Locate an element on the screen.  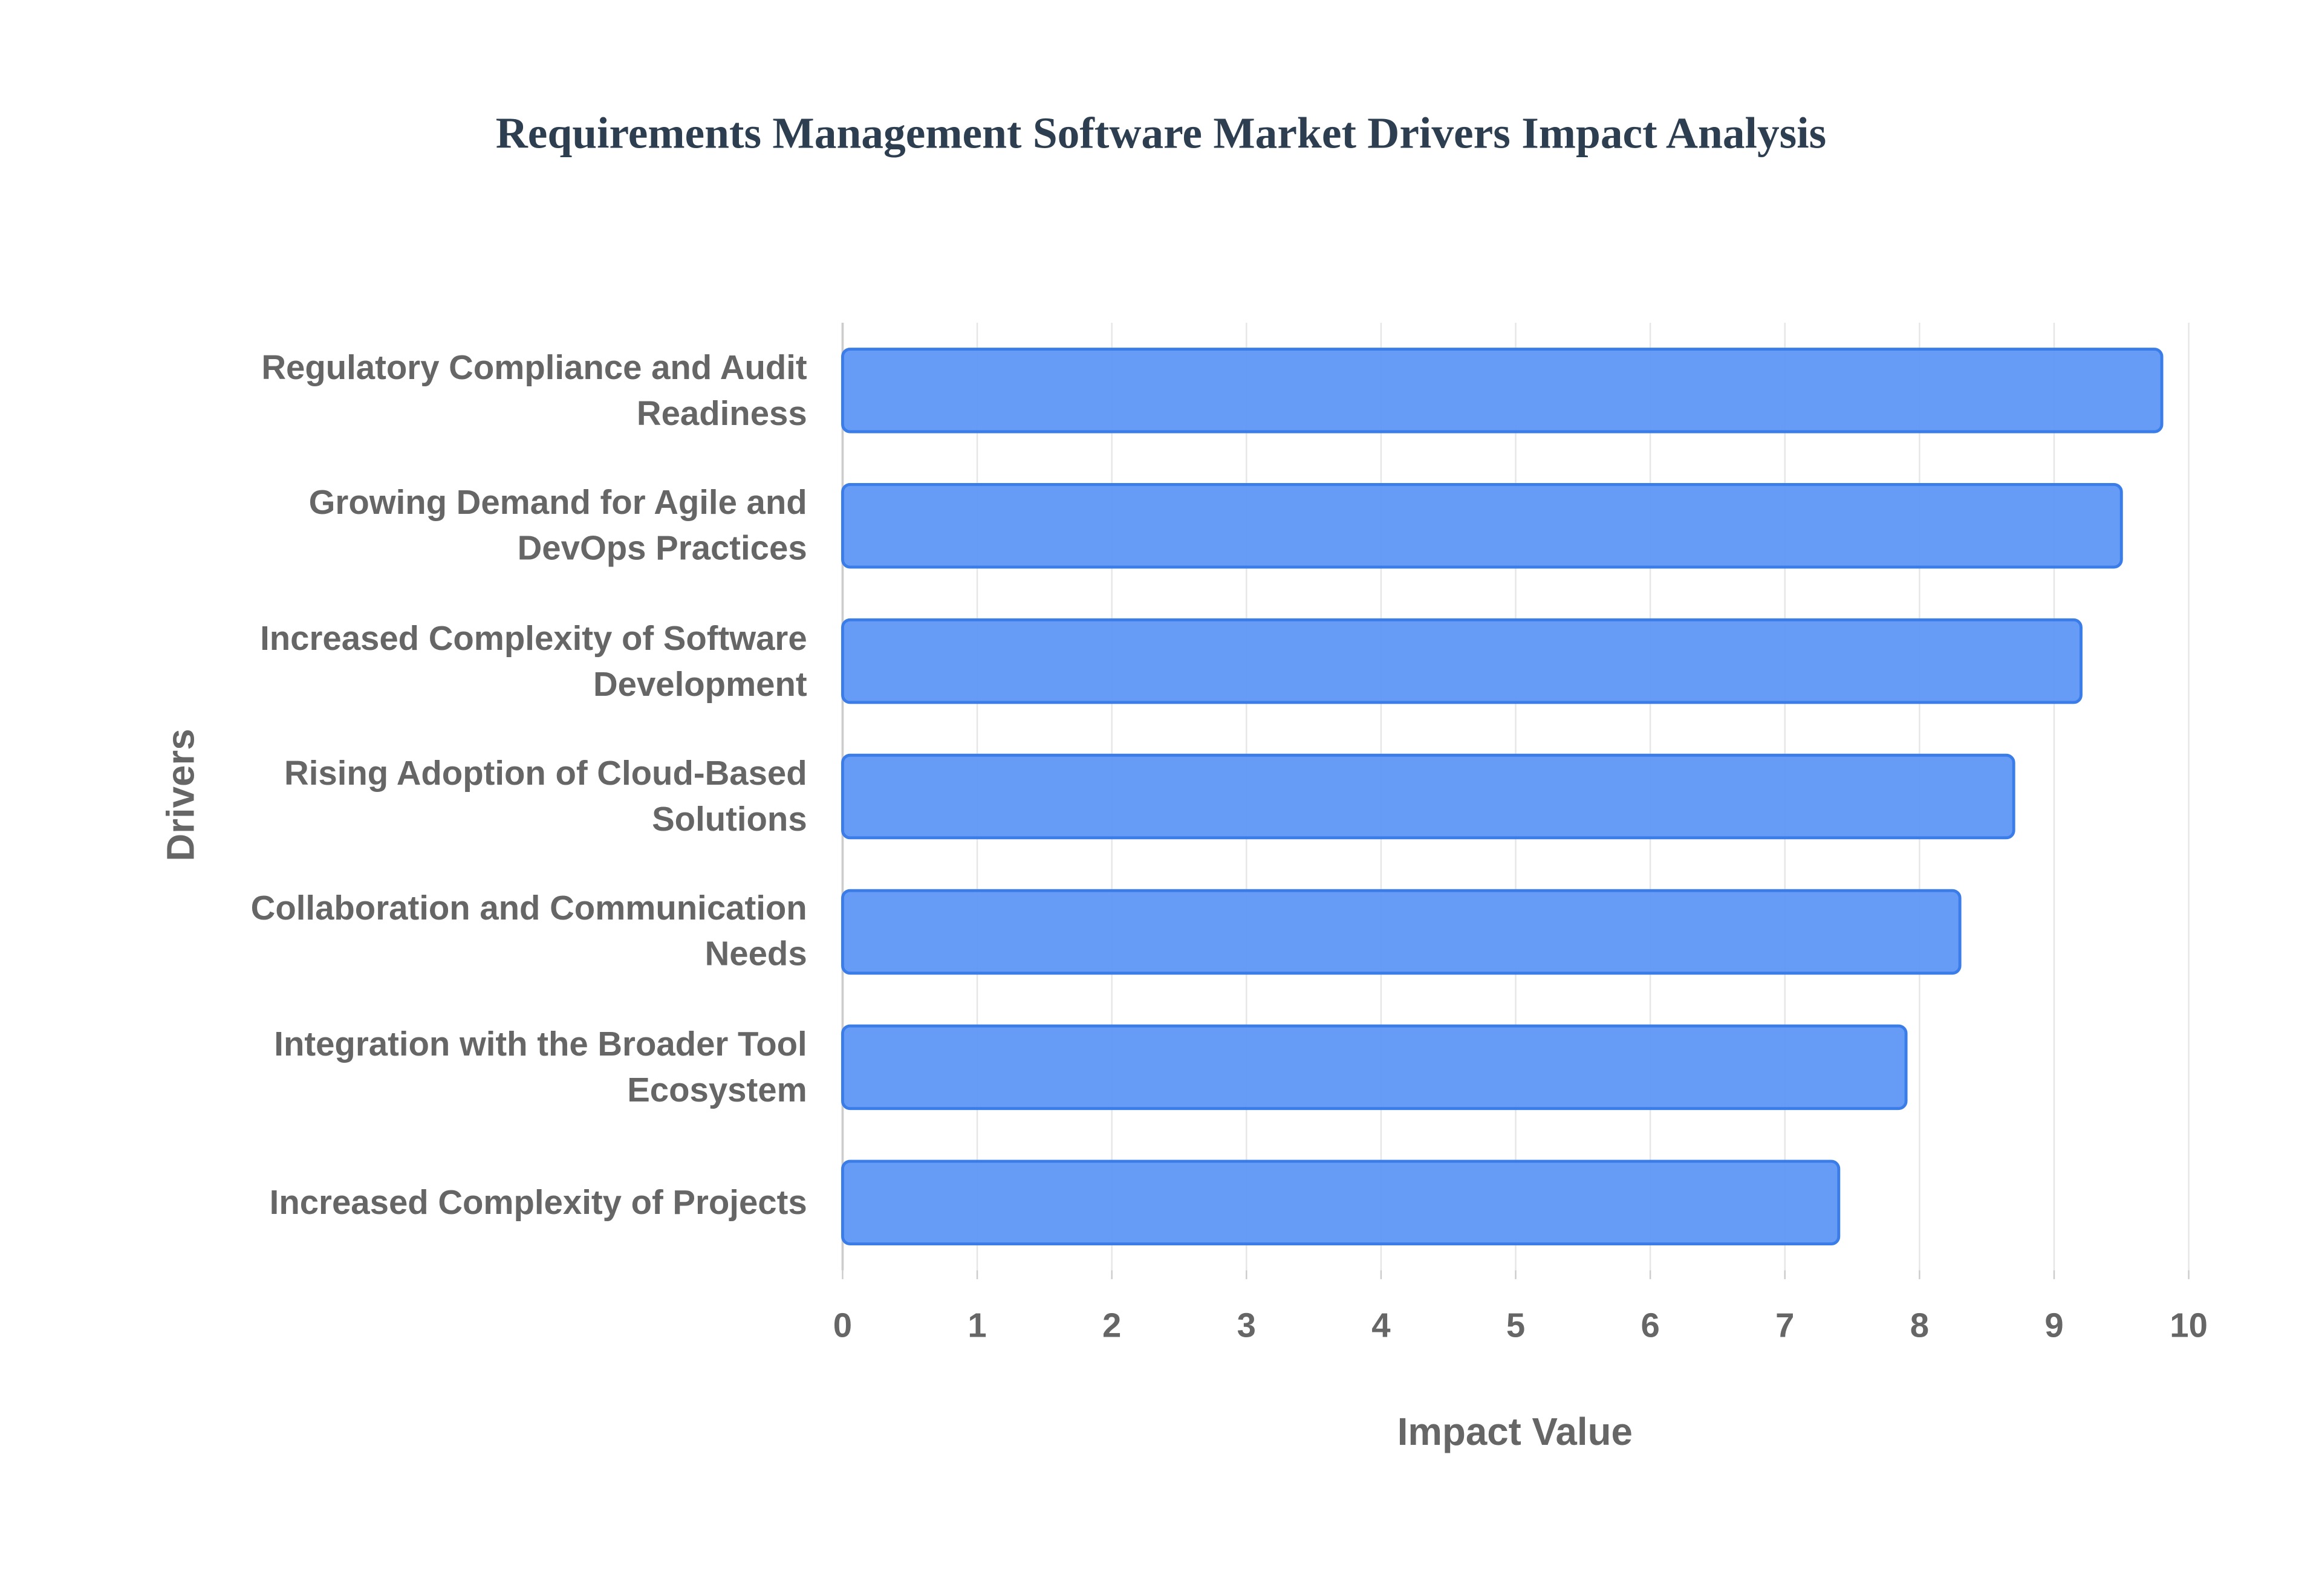
x-tick-label: 0 is located at coordinates (842, 1325).